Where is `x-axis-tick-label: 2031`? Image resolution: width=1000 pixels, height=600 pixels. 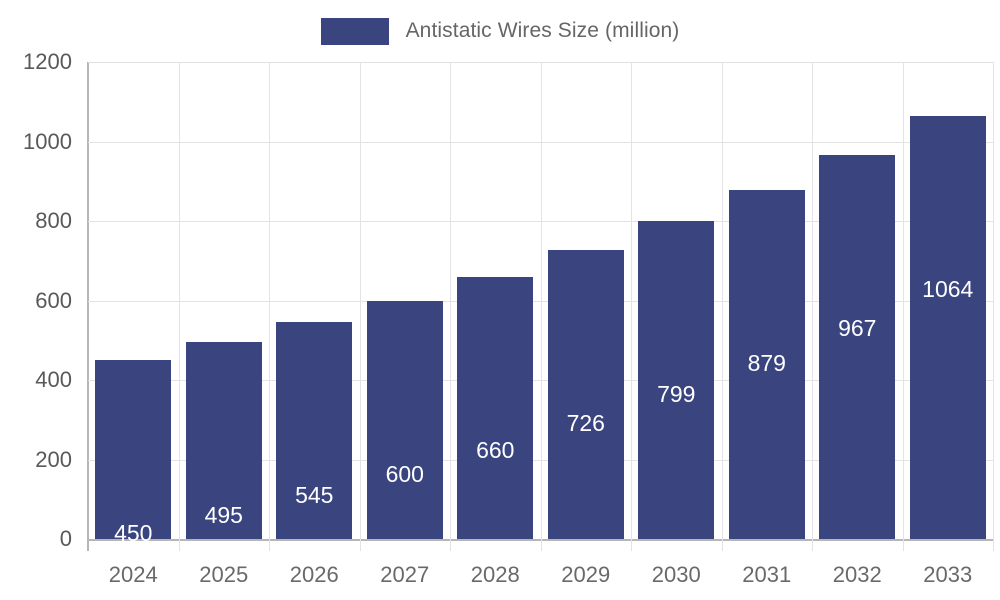 x-axis-tick-label: 2031 is located at coordinates (767, 574).